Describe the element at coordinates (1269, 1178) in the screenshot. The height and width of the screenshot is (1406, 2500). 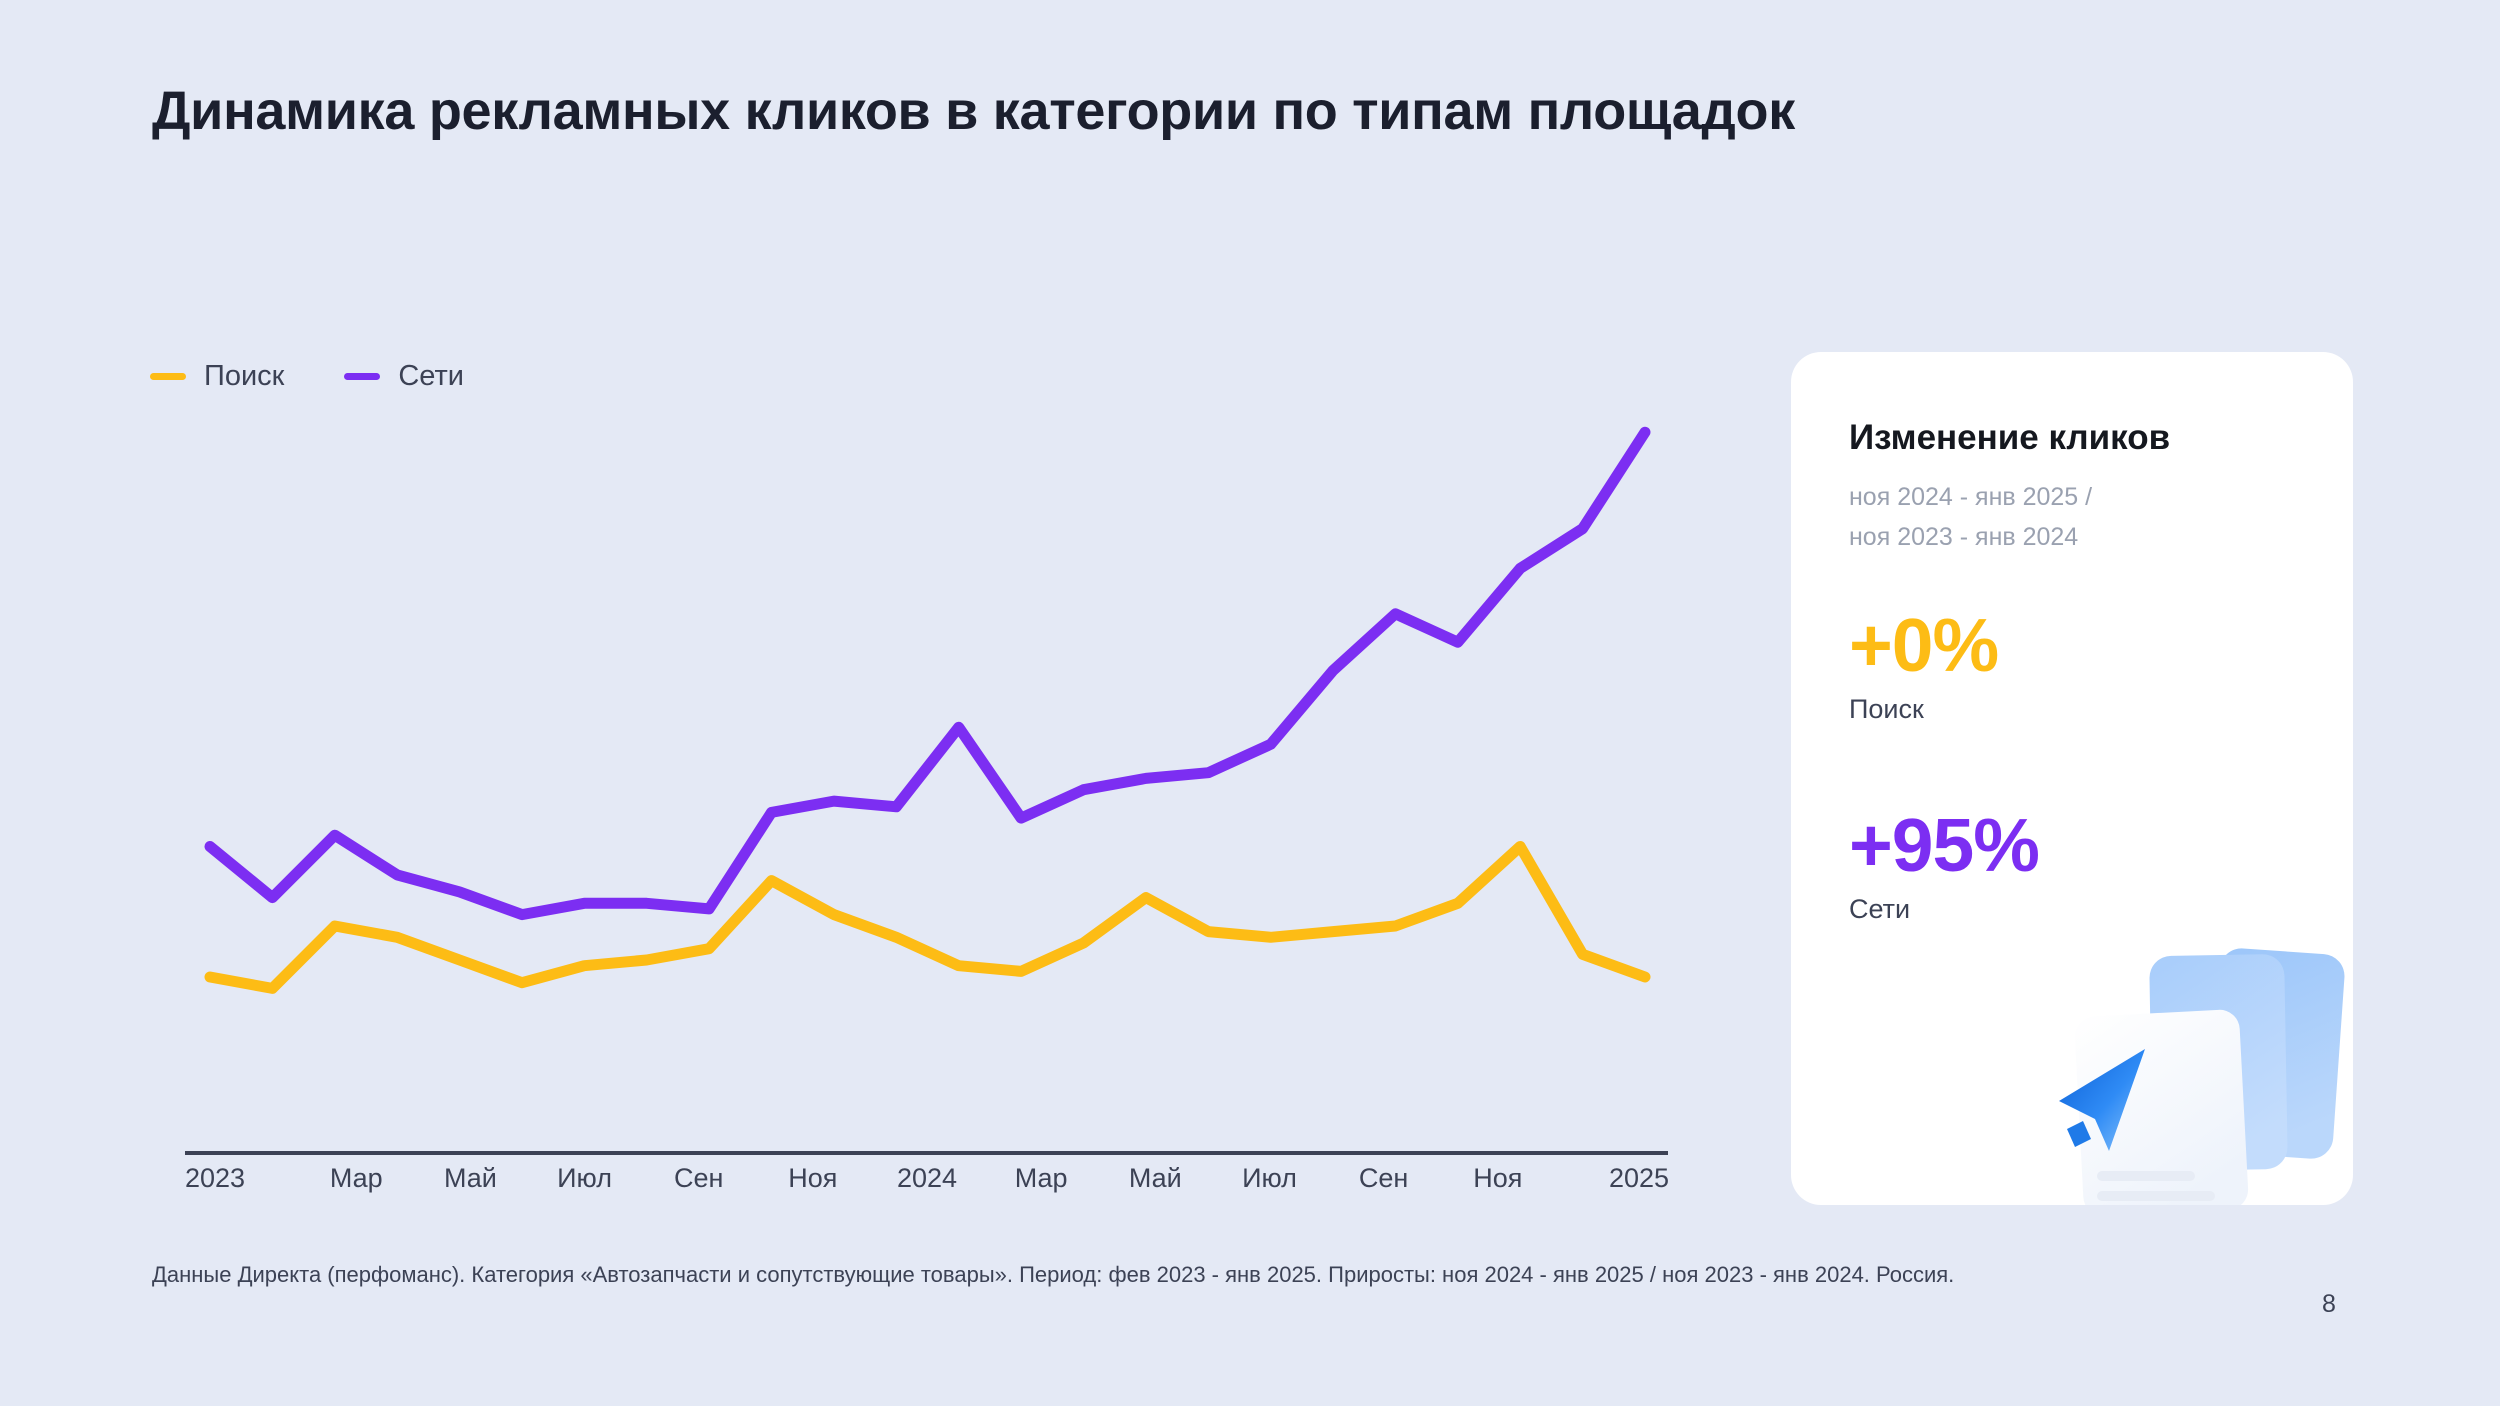
I see `x-axis-tick-9: Июл` at that location.